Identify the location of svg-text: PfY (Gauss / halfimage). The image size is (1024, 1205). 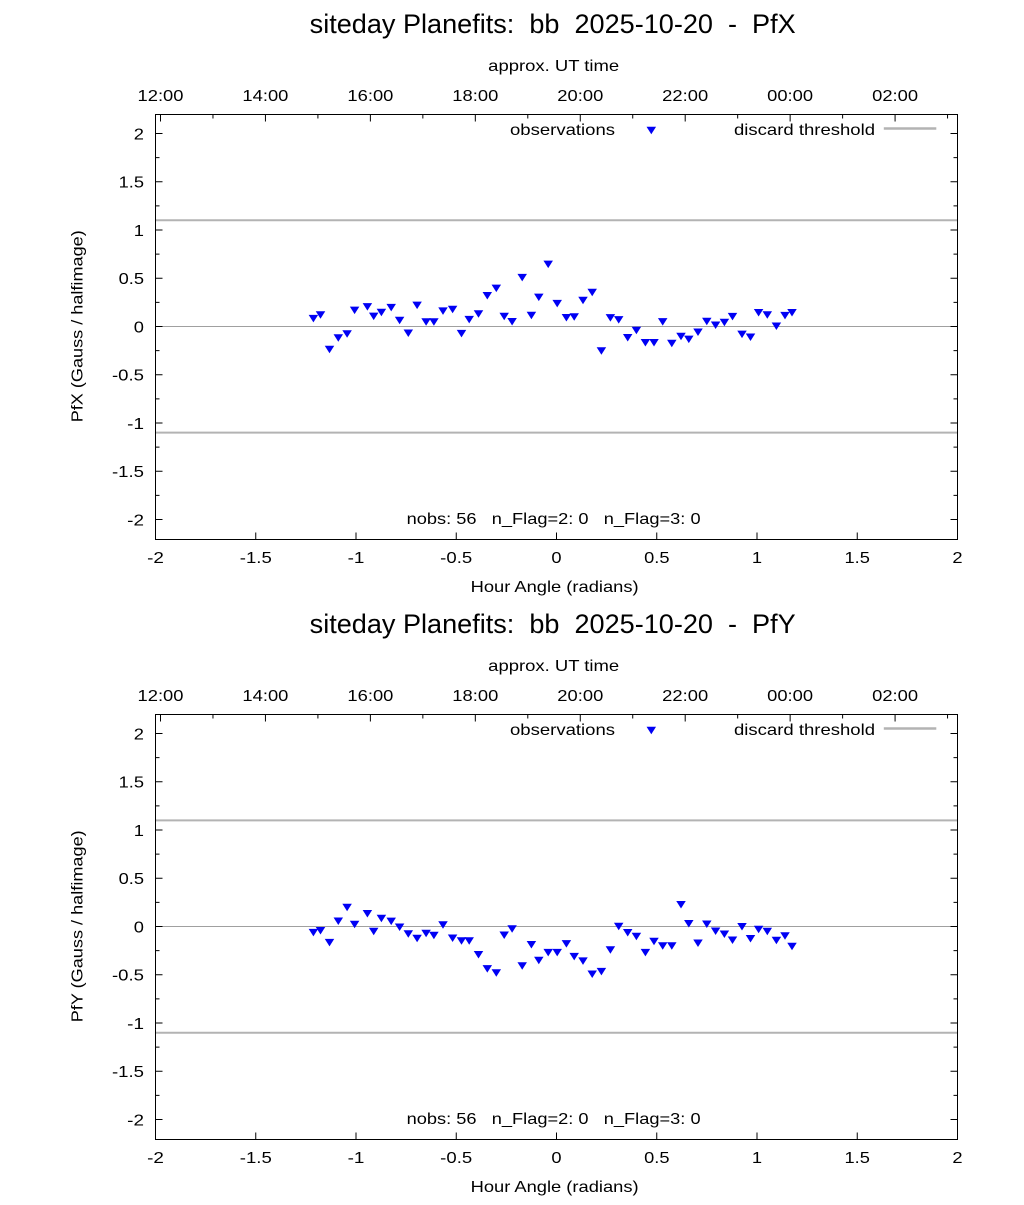
(78, 926).